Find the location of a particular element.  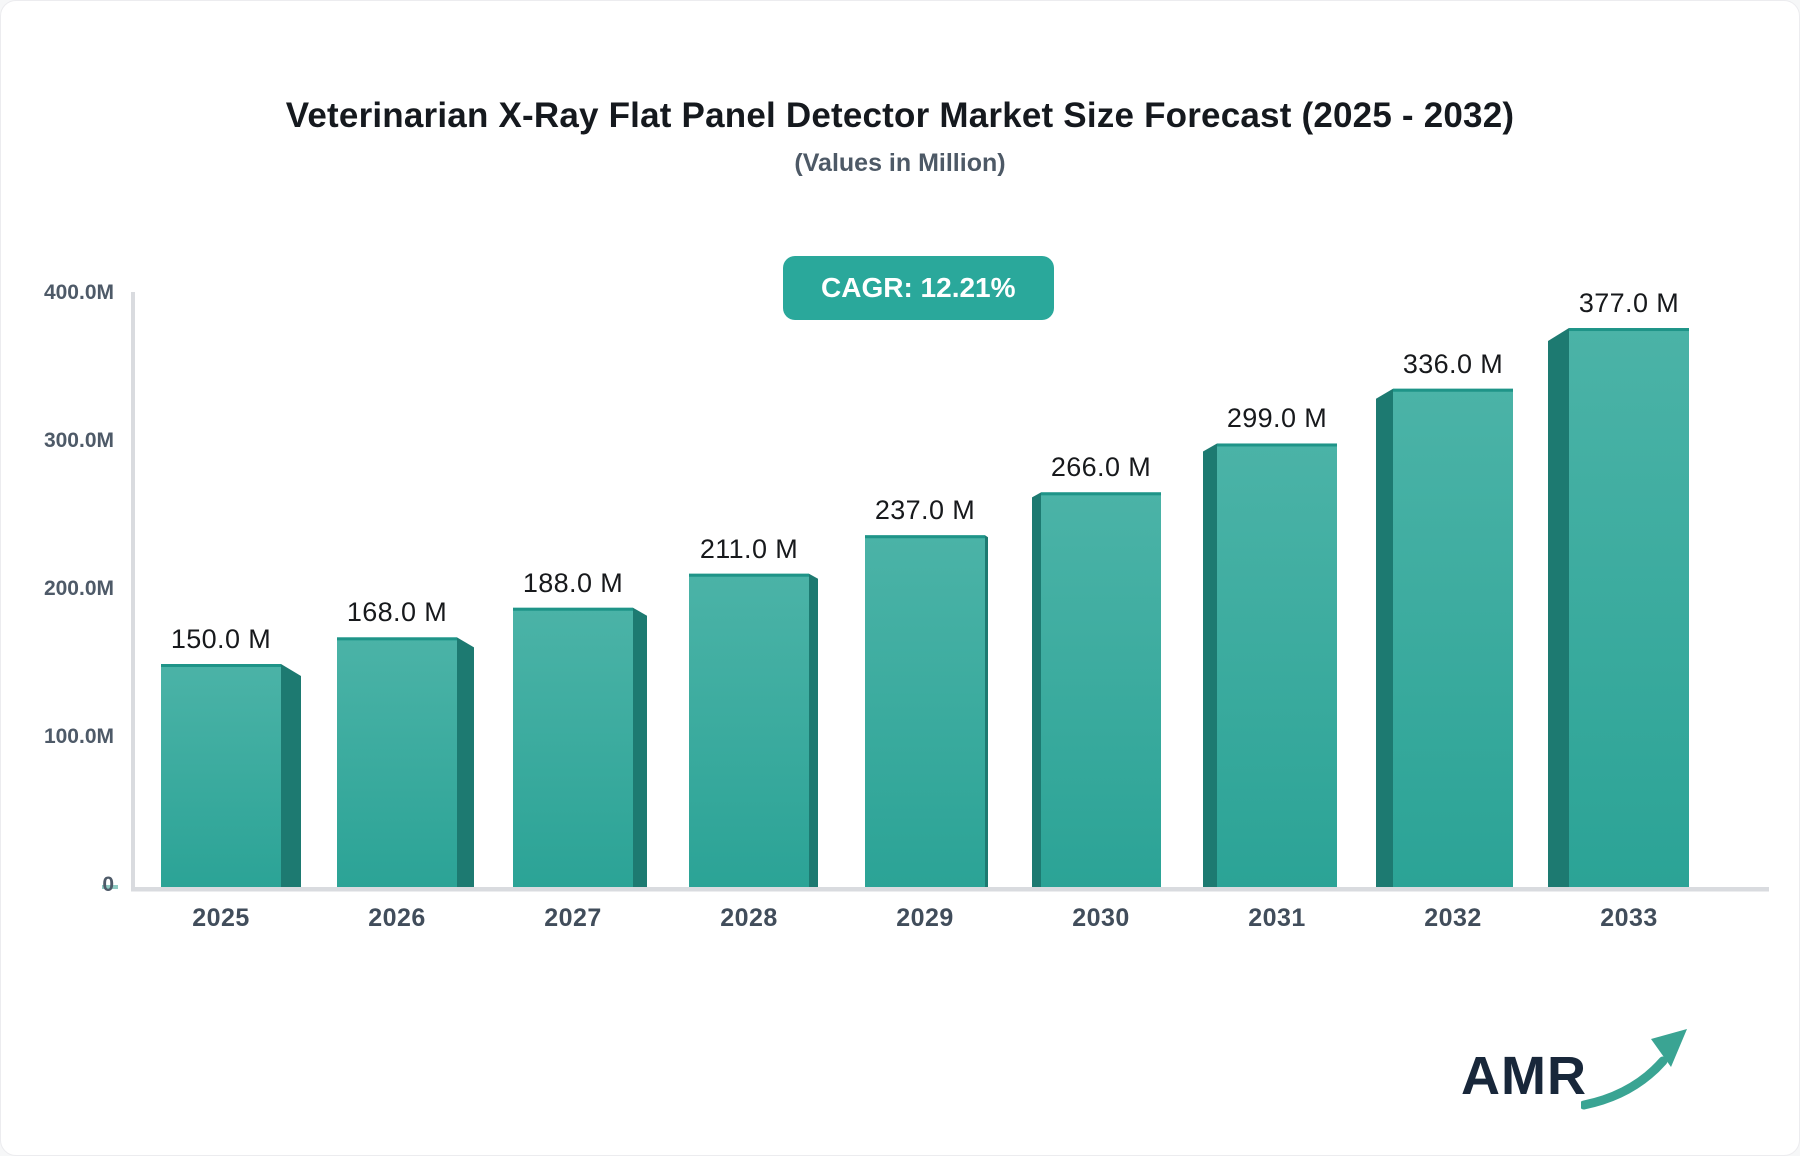

x-axis-label: 2030 is located at coordinates (1101, 918).